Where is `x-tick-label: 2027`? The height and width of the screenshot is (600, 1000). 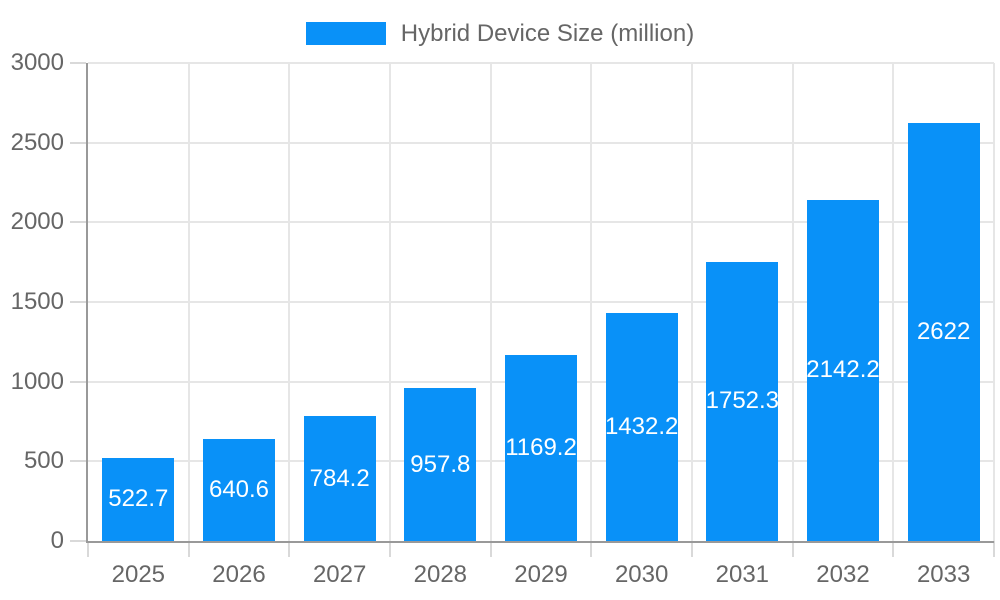
x-tick-label: 2027 is located at coordinates (339, 574).